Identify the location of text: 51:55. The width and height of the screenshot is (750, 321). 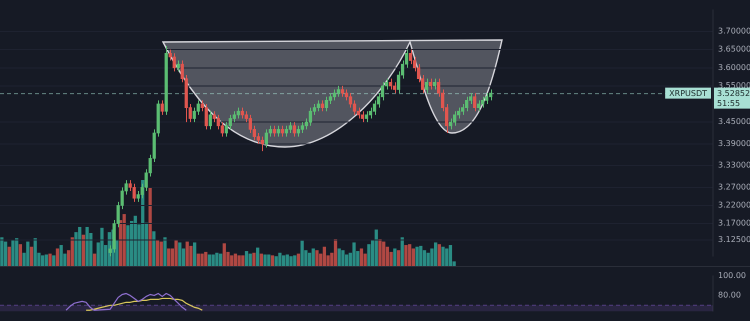
(728, 103).